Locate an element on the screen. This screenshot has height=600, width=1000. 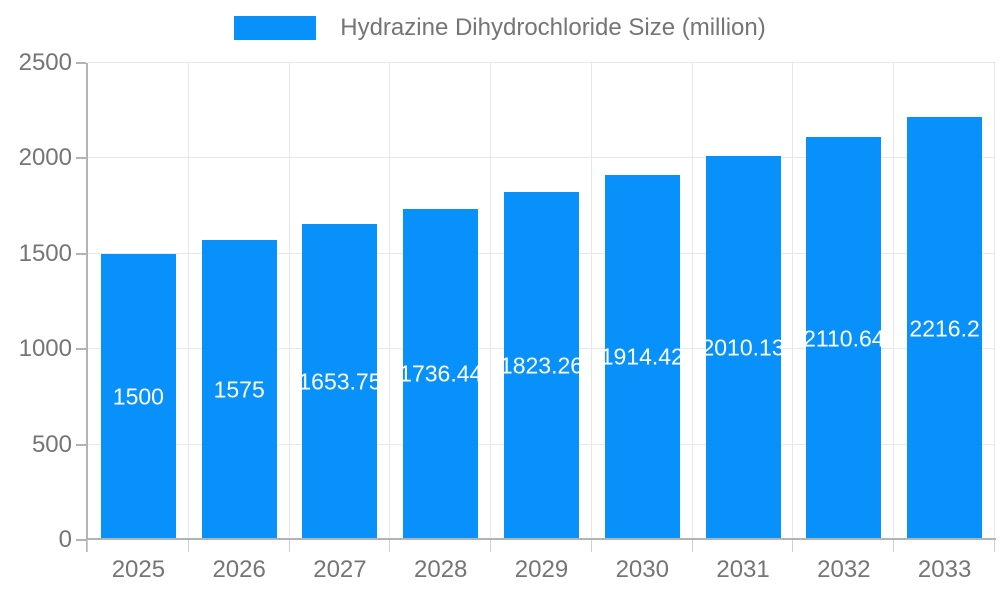
bar-value-label: 1736.44 is located at coordinates (441, 373).